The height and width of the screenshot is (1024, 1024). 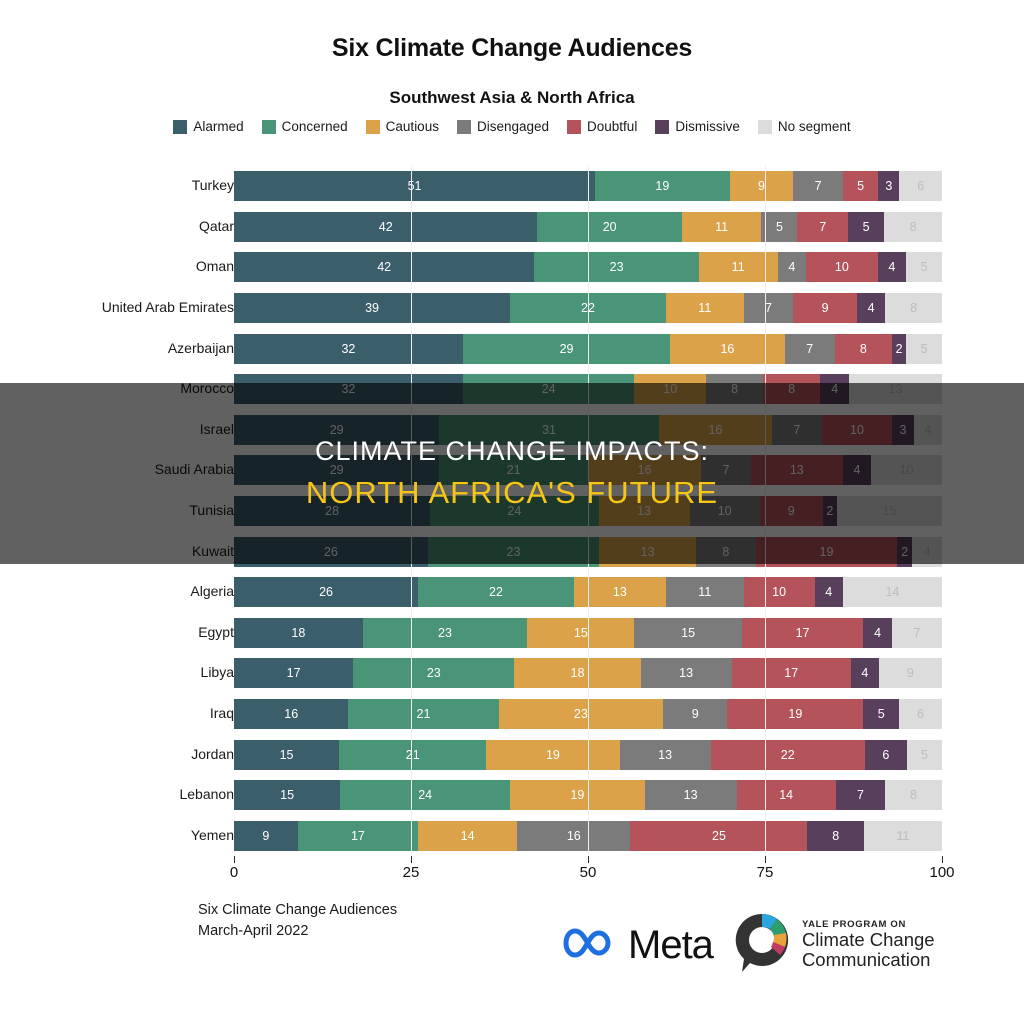 I want to click on bar-segment-doubtful: 8, so click(x=863, y=348).